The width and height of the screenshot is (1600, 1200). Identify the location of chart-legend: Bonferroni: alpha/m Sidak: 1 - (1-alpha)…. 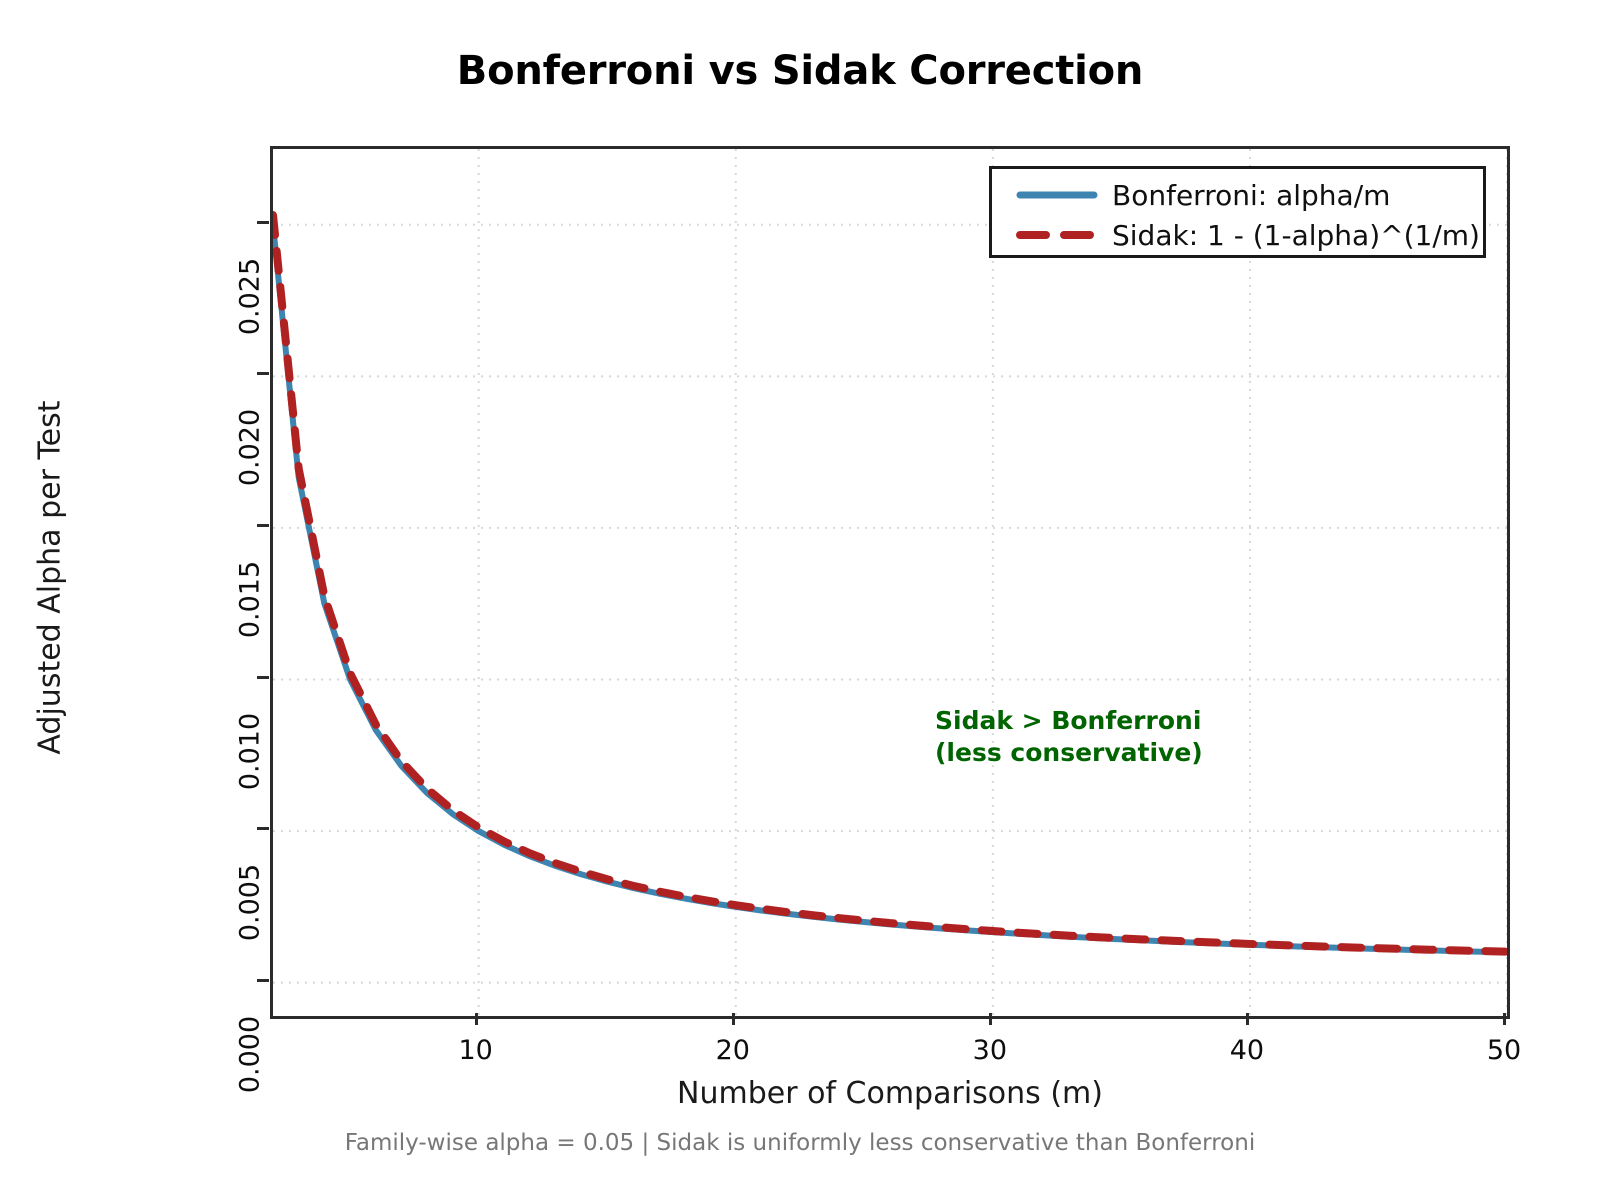
(1237, 212).